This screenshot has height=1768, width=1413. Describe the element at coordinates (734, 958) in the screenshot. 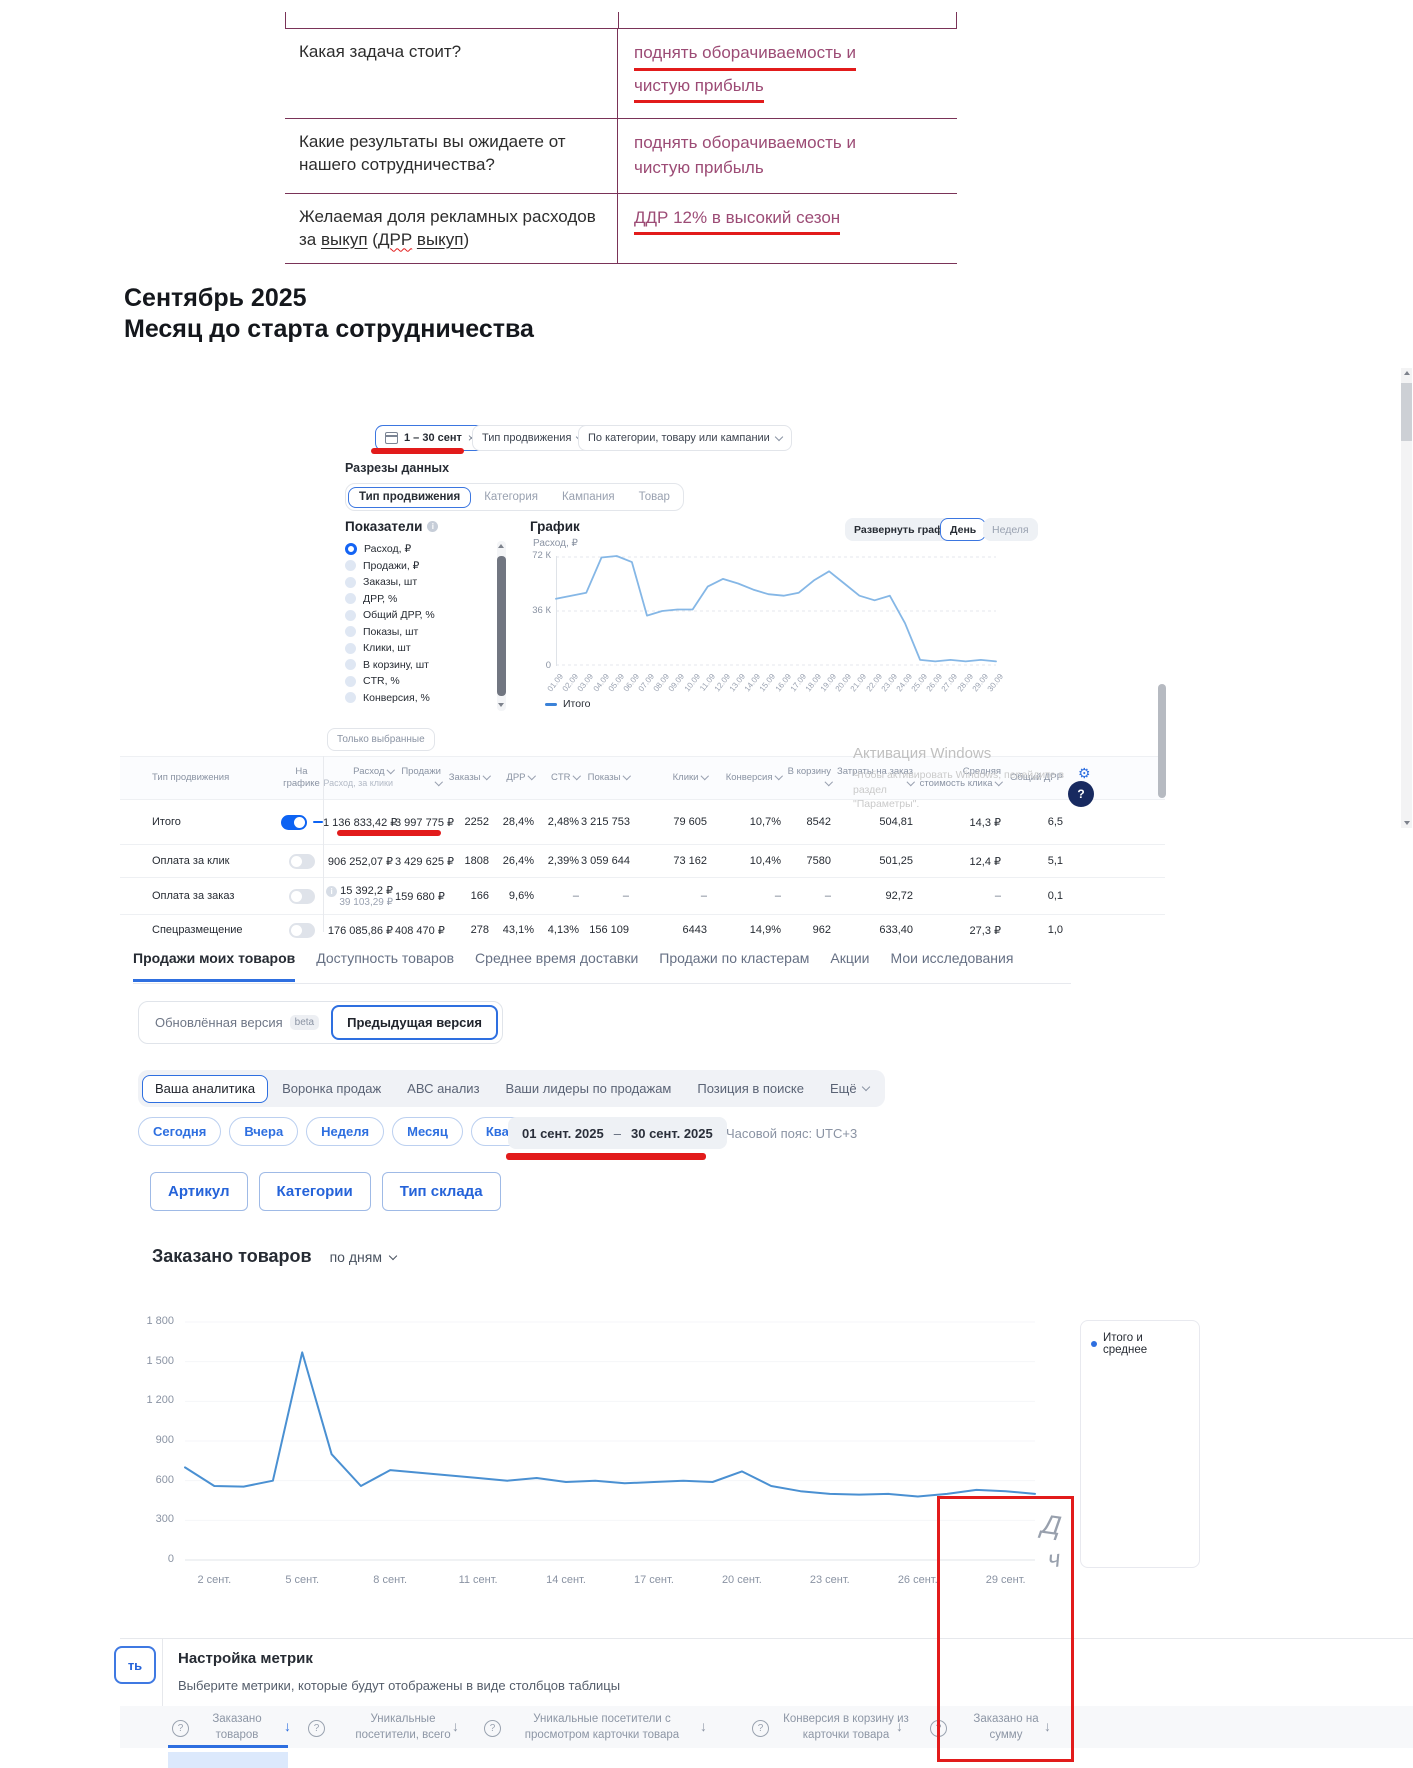

I see `tab-clusters: Продажи по кластерам` at that location.